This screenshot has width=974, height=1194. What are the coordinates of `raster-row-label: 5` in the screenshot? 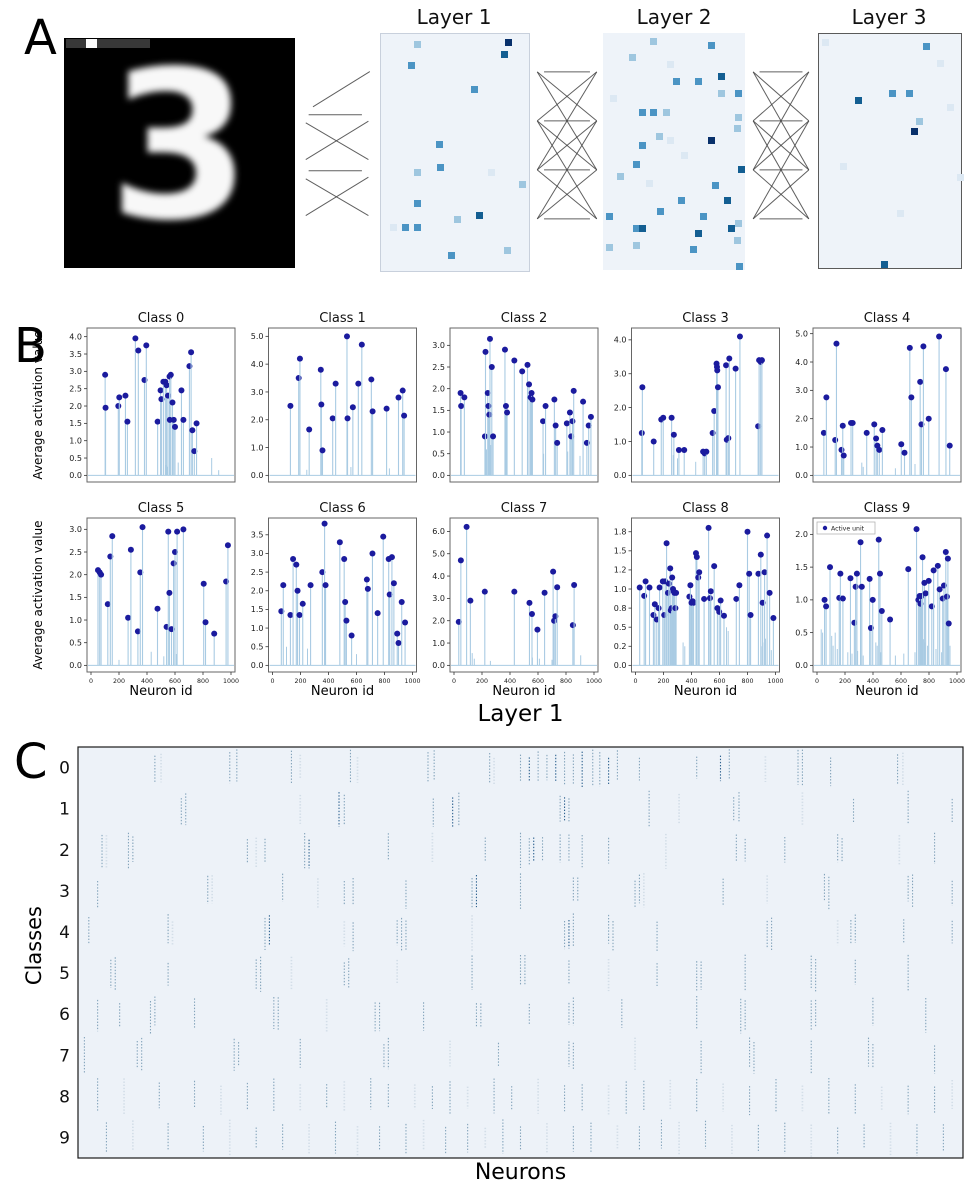 It's located at (64, 974).